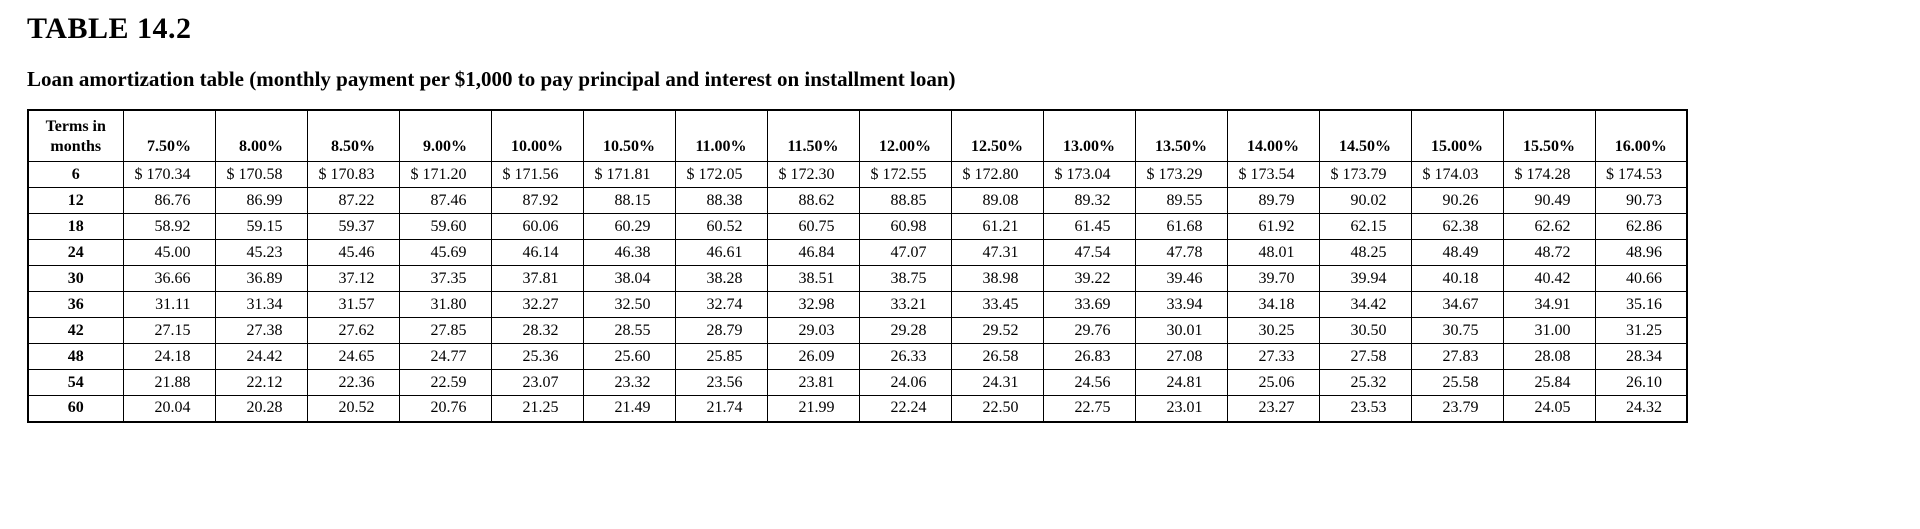 The image size is (1920, 529). Describe the element at coordinates (76, 146) in the screenshot. I see `header-terms-line2: months` at that location.